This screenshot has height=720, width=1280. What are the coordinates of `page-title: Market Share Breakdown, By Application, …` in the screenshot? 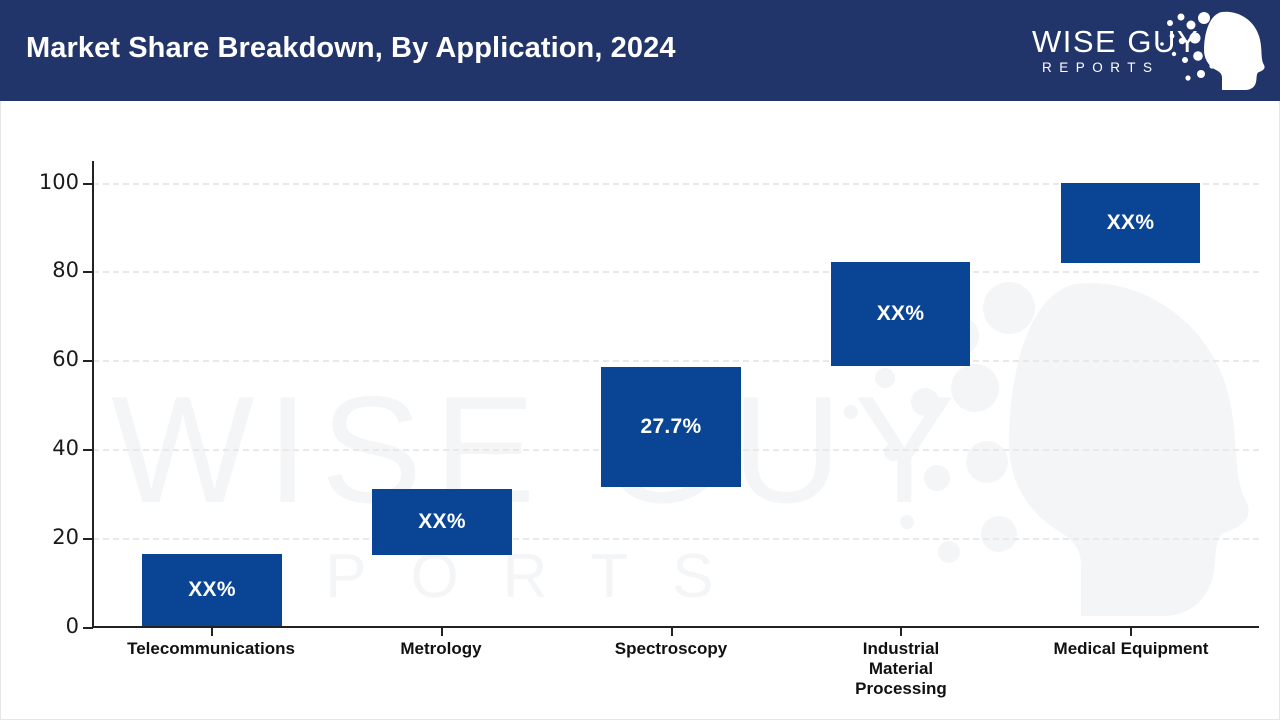 It's located at (351, 48).